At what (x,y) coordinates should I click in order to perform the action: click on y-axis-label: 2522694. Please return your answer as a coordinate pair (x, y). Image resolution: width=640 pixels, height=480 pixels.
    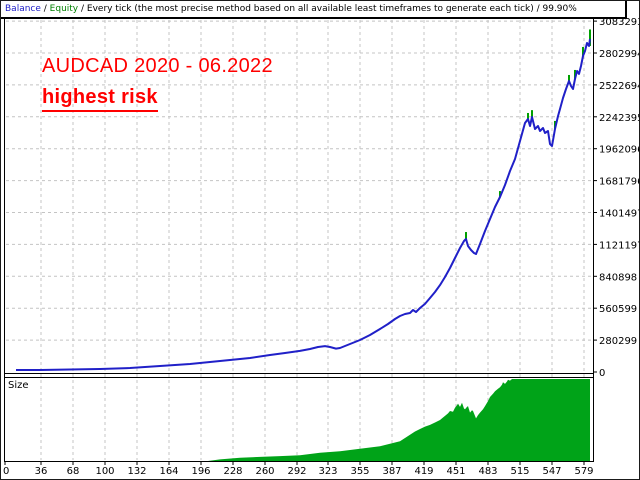
    Looking at the image, I should click on (619, 86).